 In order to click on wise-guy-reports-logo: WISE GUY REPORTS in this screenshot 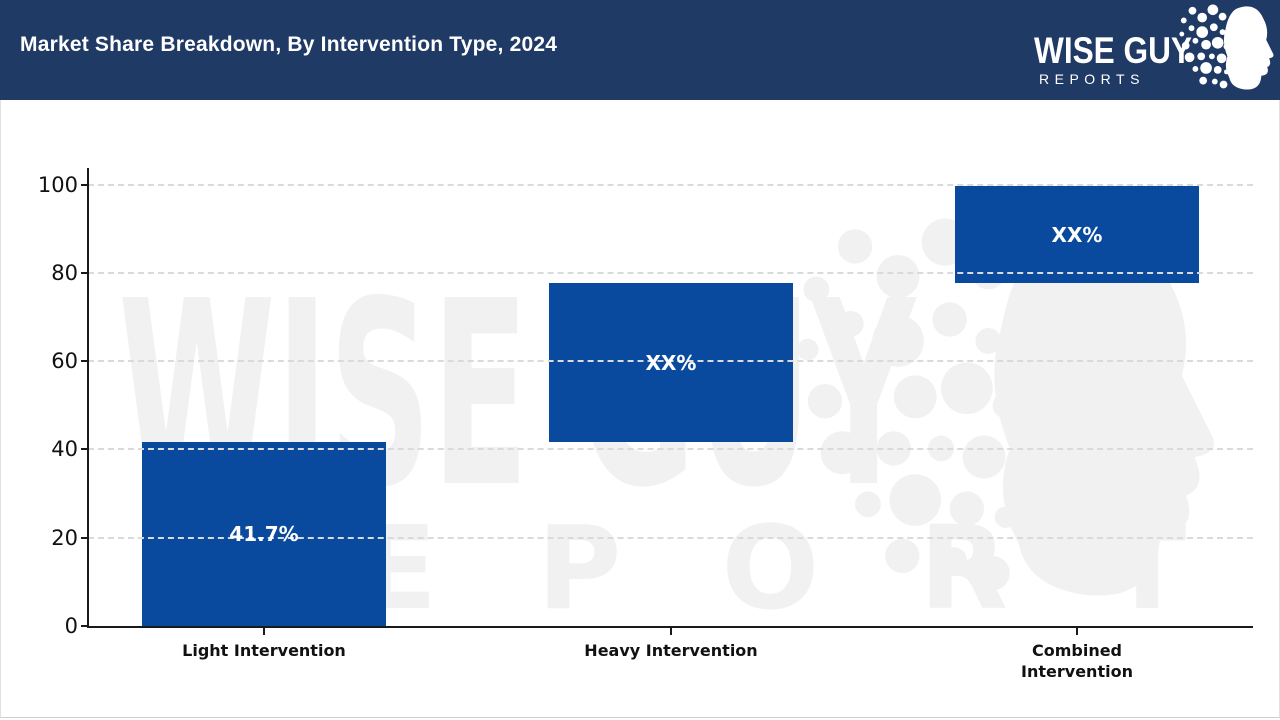, I will do `click(1154, 47)`.